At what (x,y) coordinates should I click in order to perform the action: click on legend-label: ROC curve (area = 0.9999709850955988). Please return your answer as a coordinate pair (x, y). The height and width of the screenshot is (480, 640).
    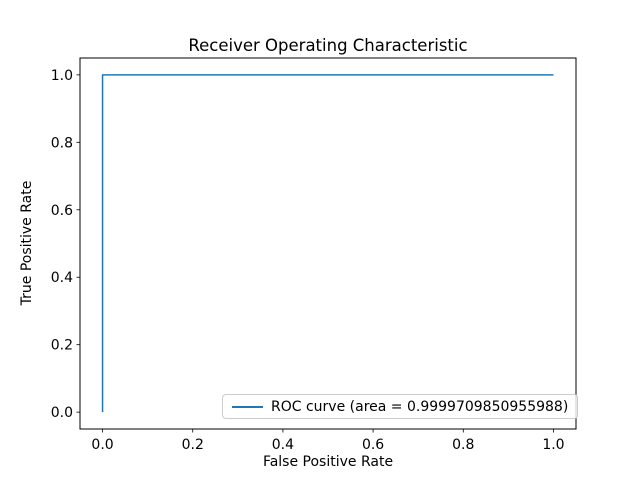
    Looking at the image, I should click on (420, 406).